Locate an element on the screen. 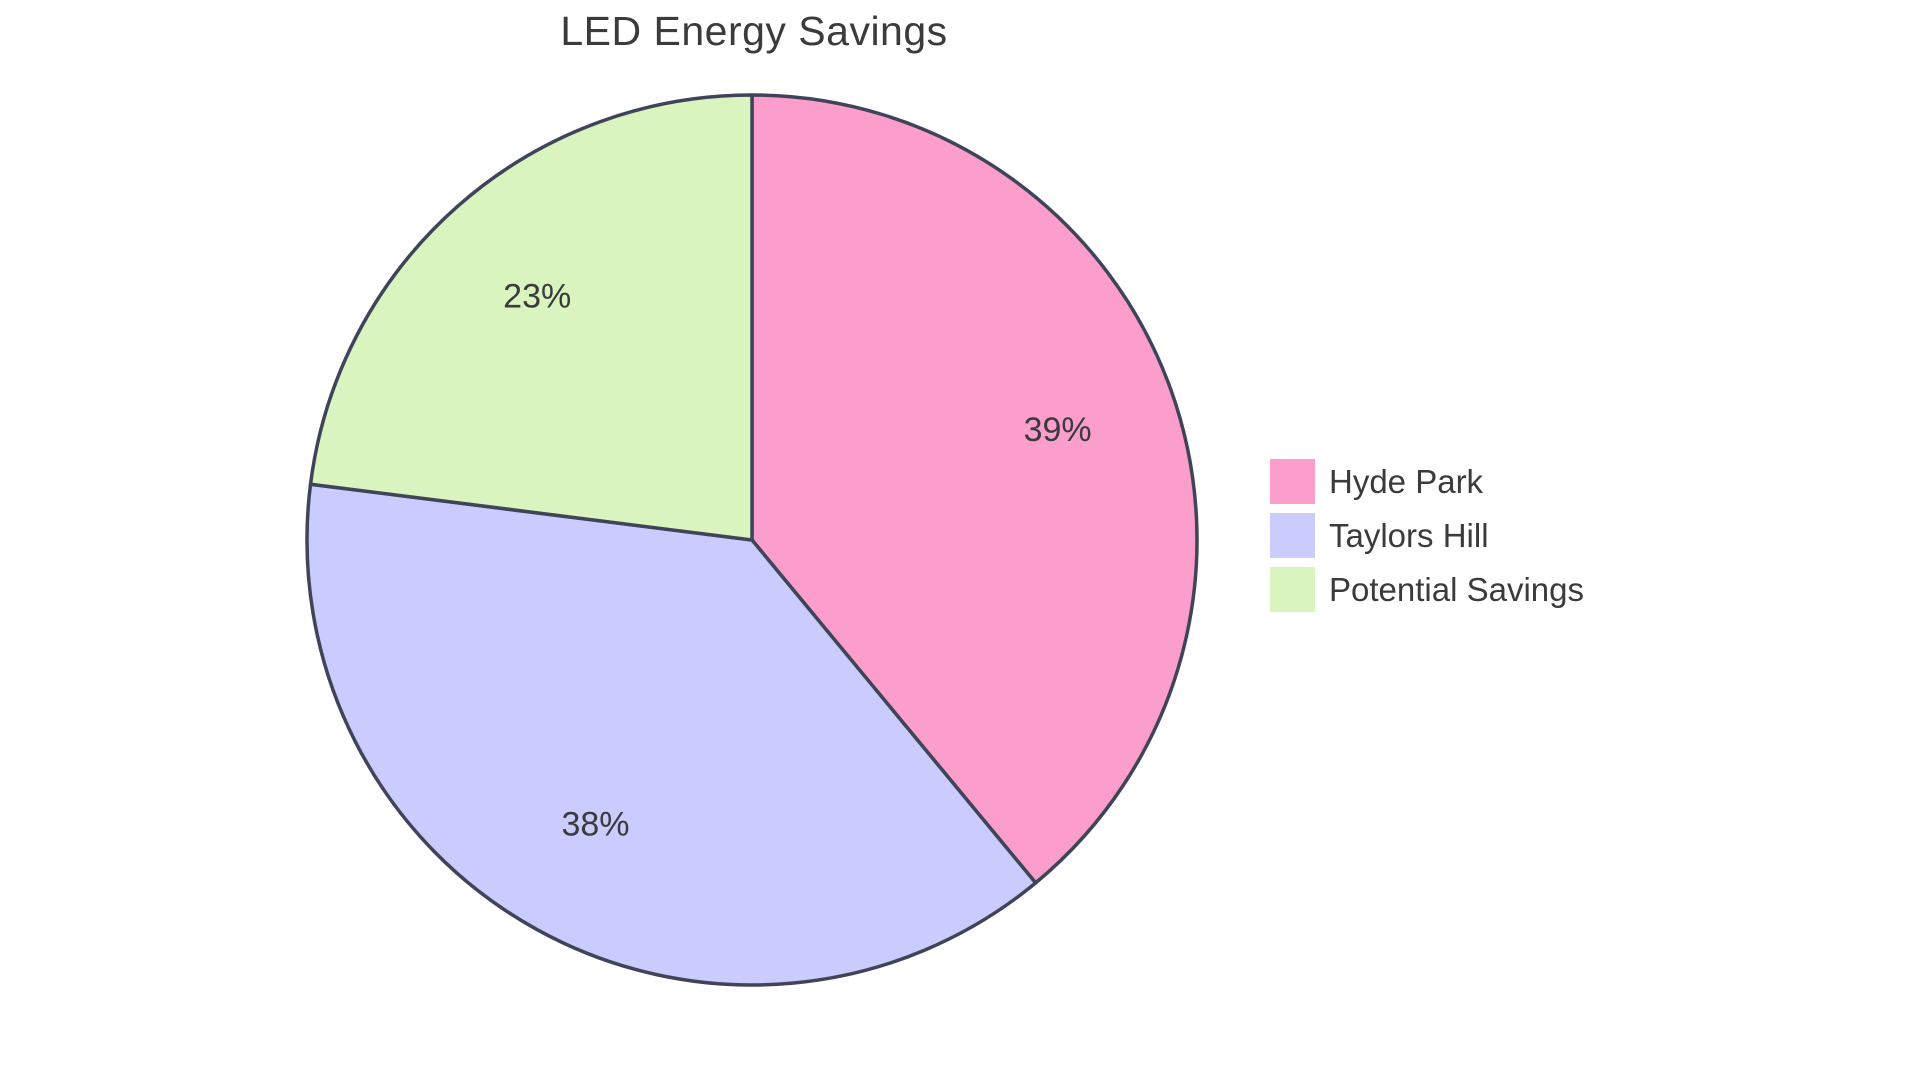 The width and height of the screenshot is (1920, 1083). legend-label-hyde-park: Hyde Park is located at coordinates (1406, 481).